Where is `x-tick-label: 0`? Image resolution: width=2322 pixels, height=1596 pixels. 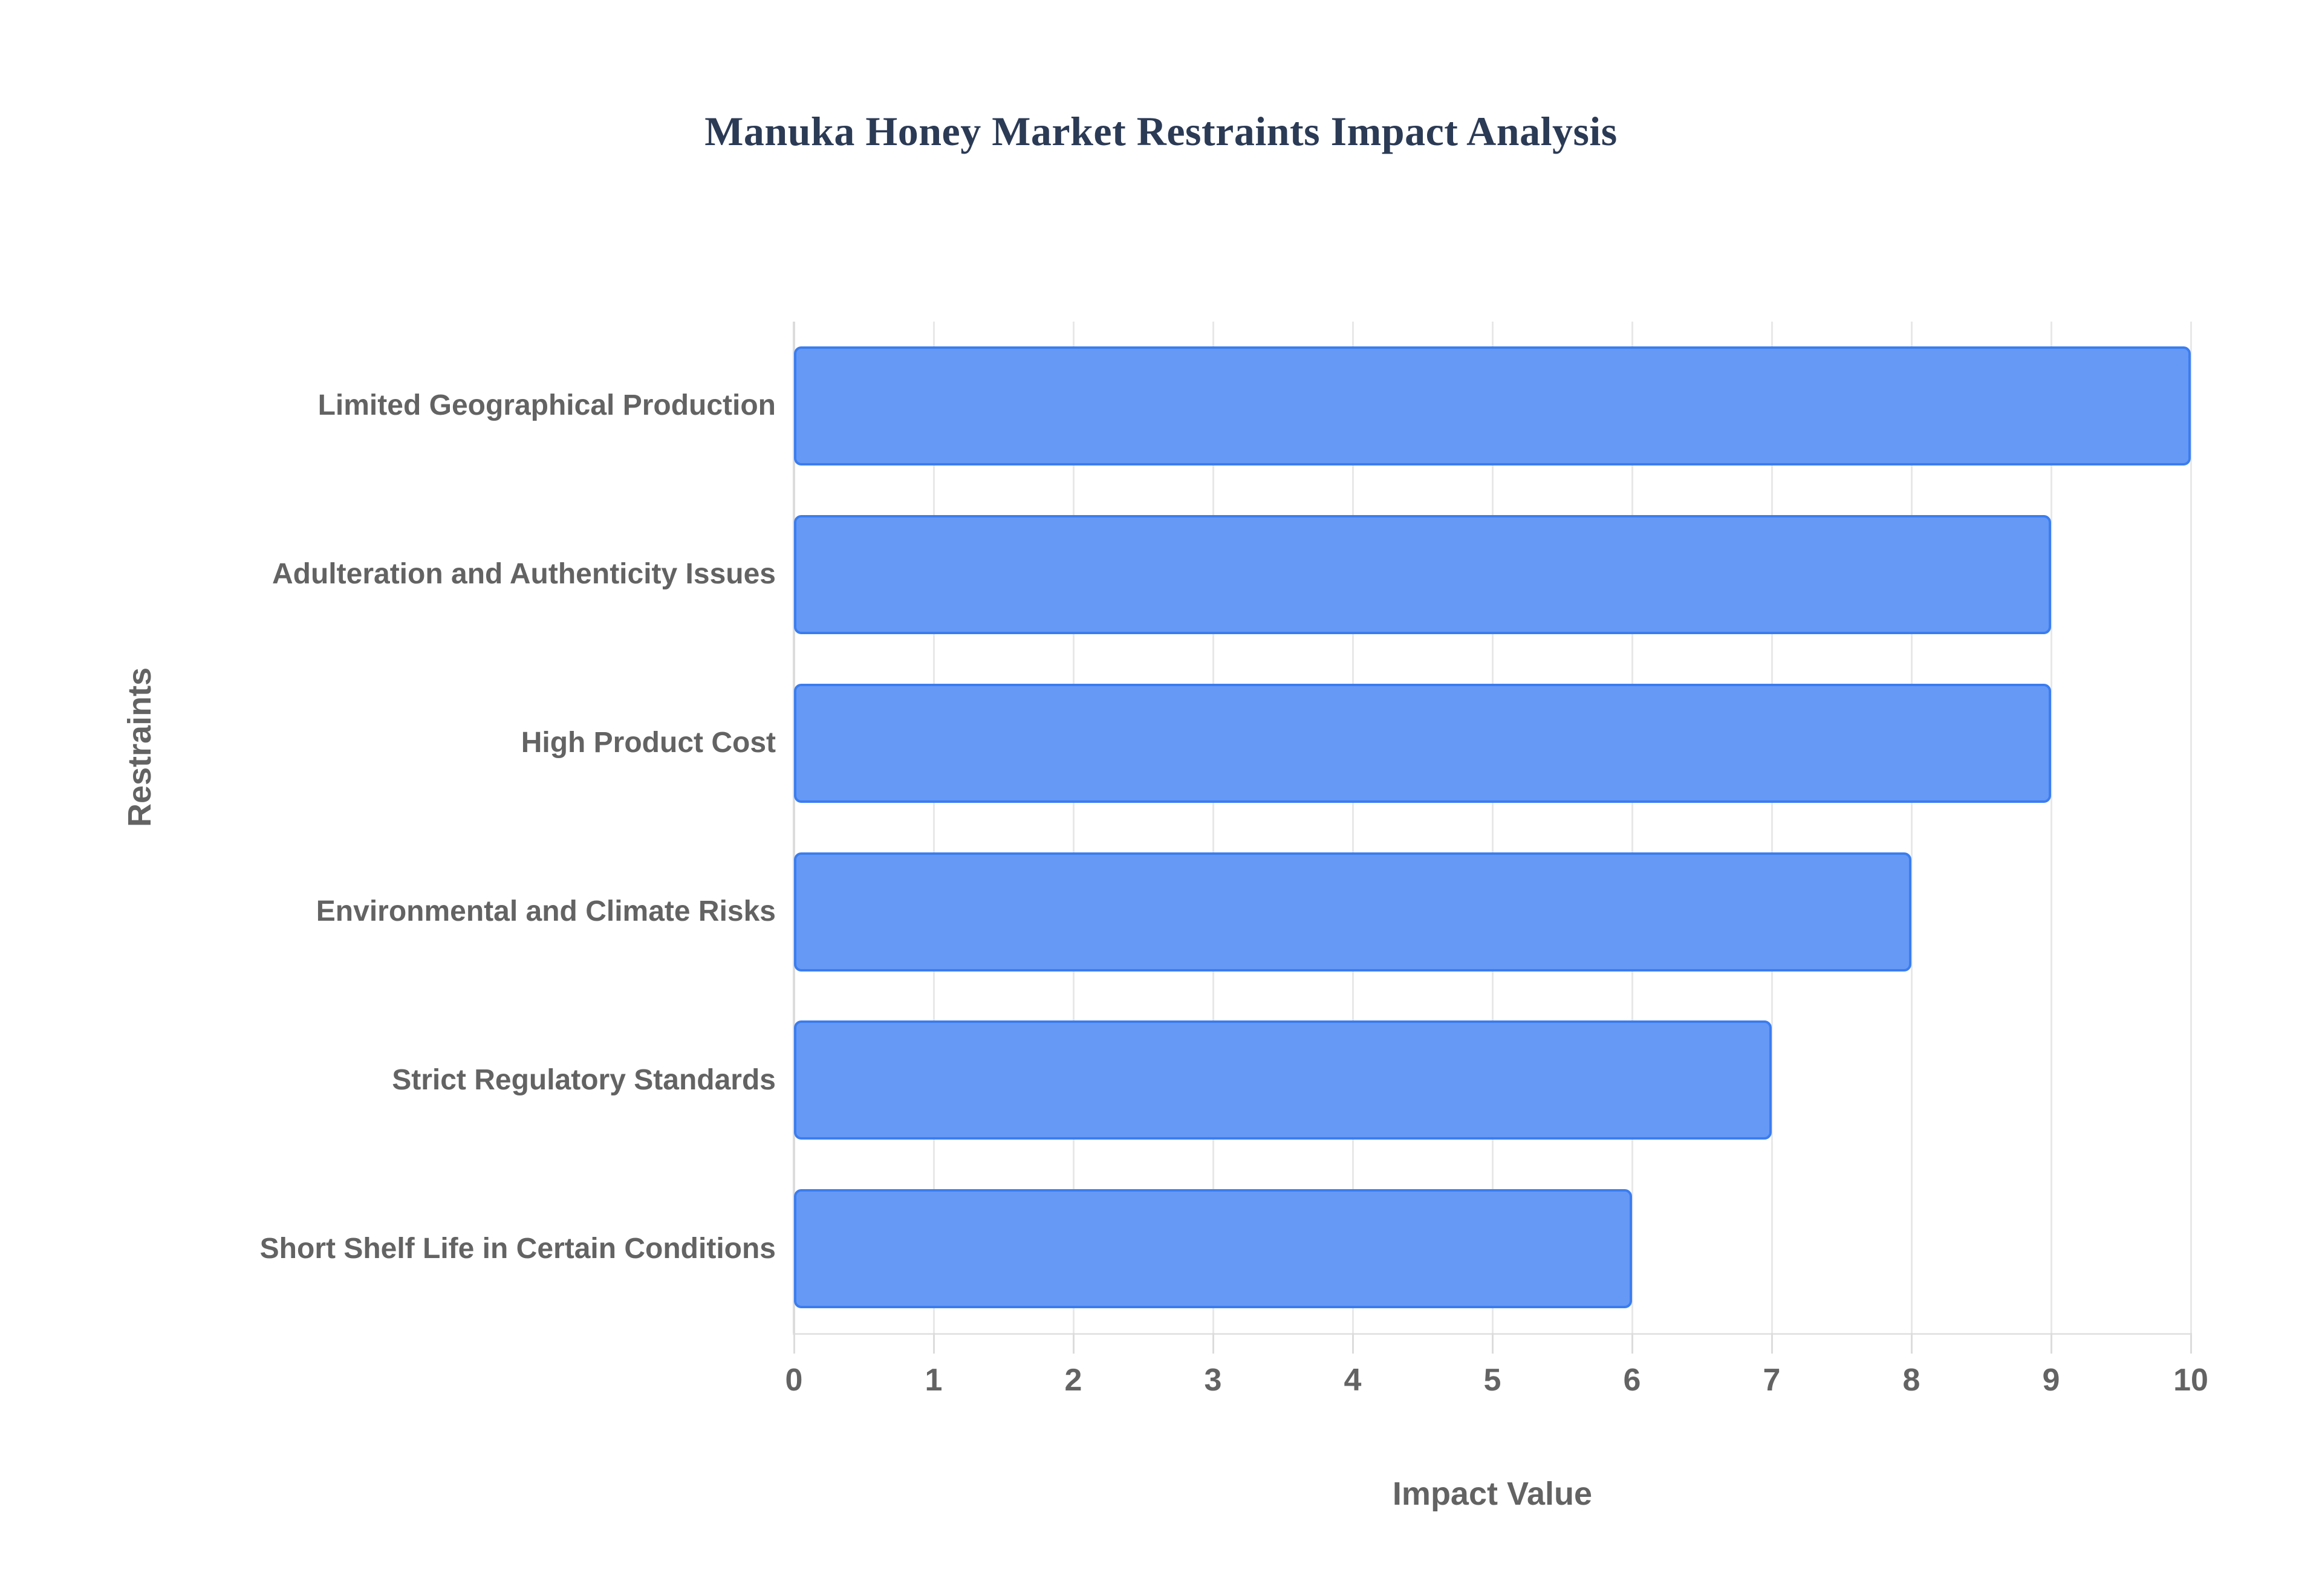 x-tick-label: 0 is located at coordinates (794, 1380).